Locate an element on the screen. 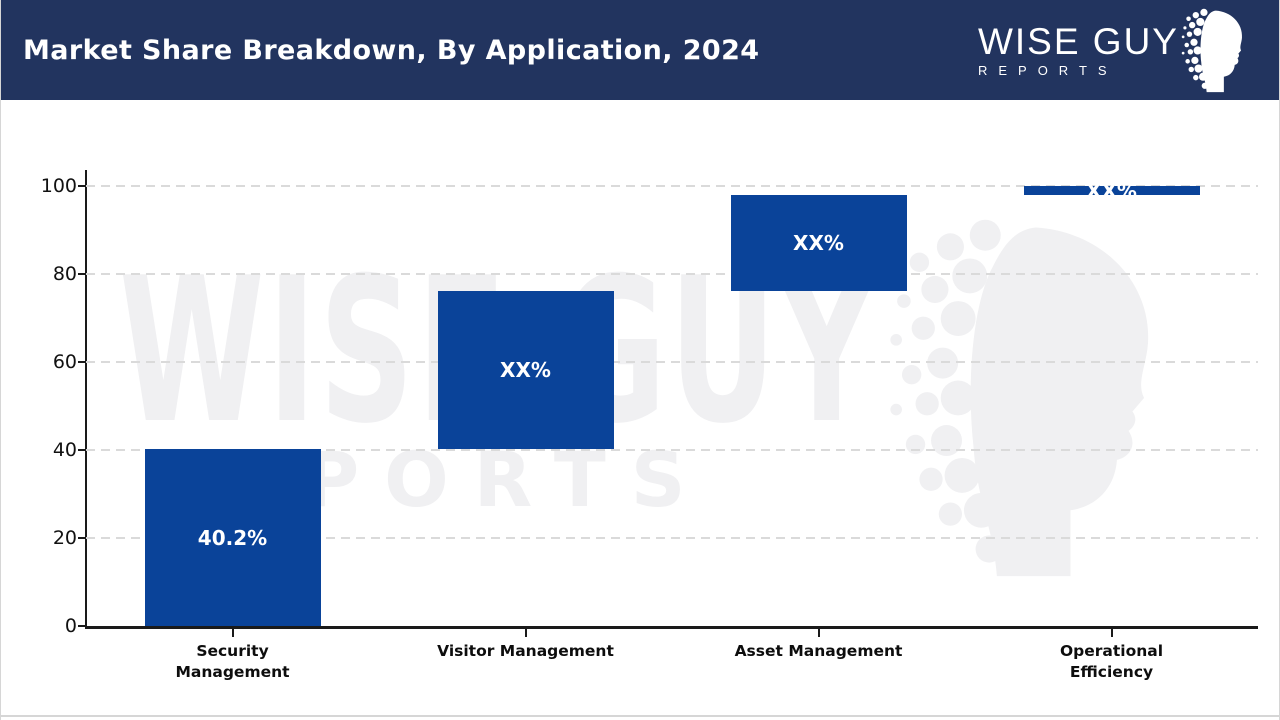 The image size is (1280, 720). y-tick-label: 0 is located at coordinates (70, 626).